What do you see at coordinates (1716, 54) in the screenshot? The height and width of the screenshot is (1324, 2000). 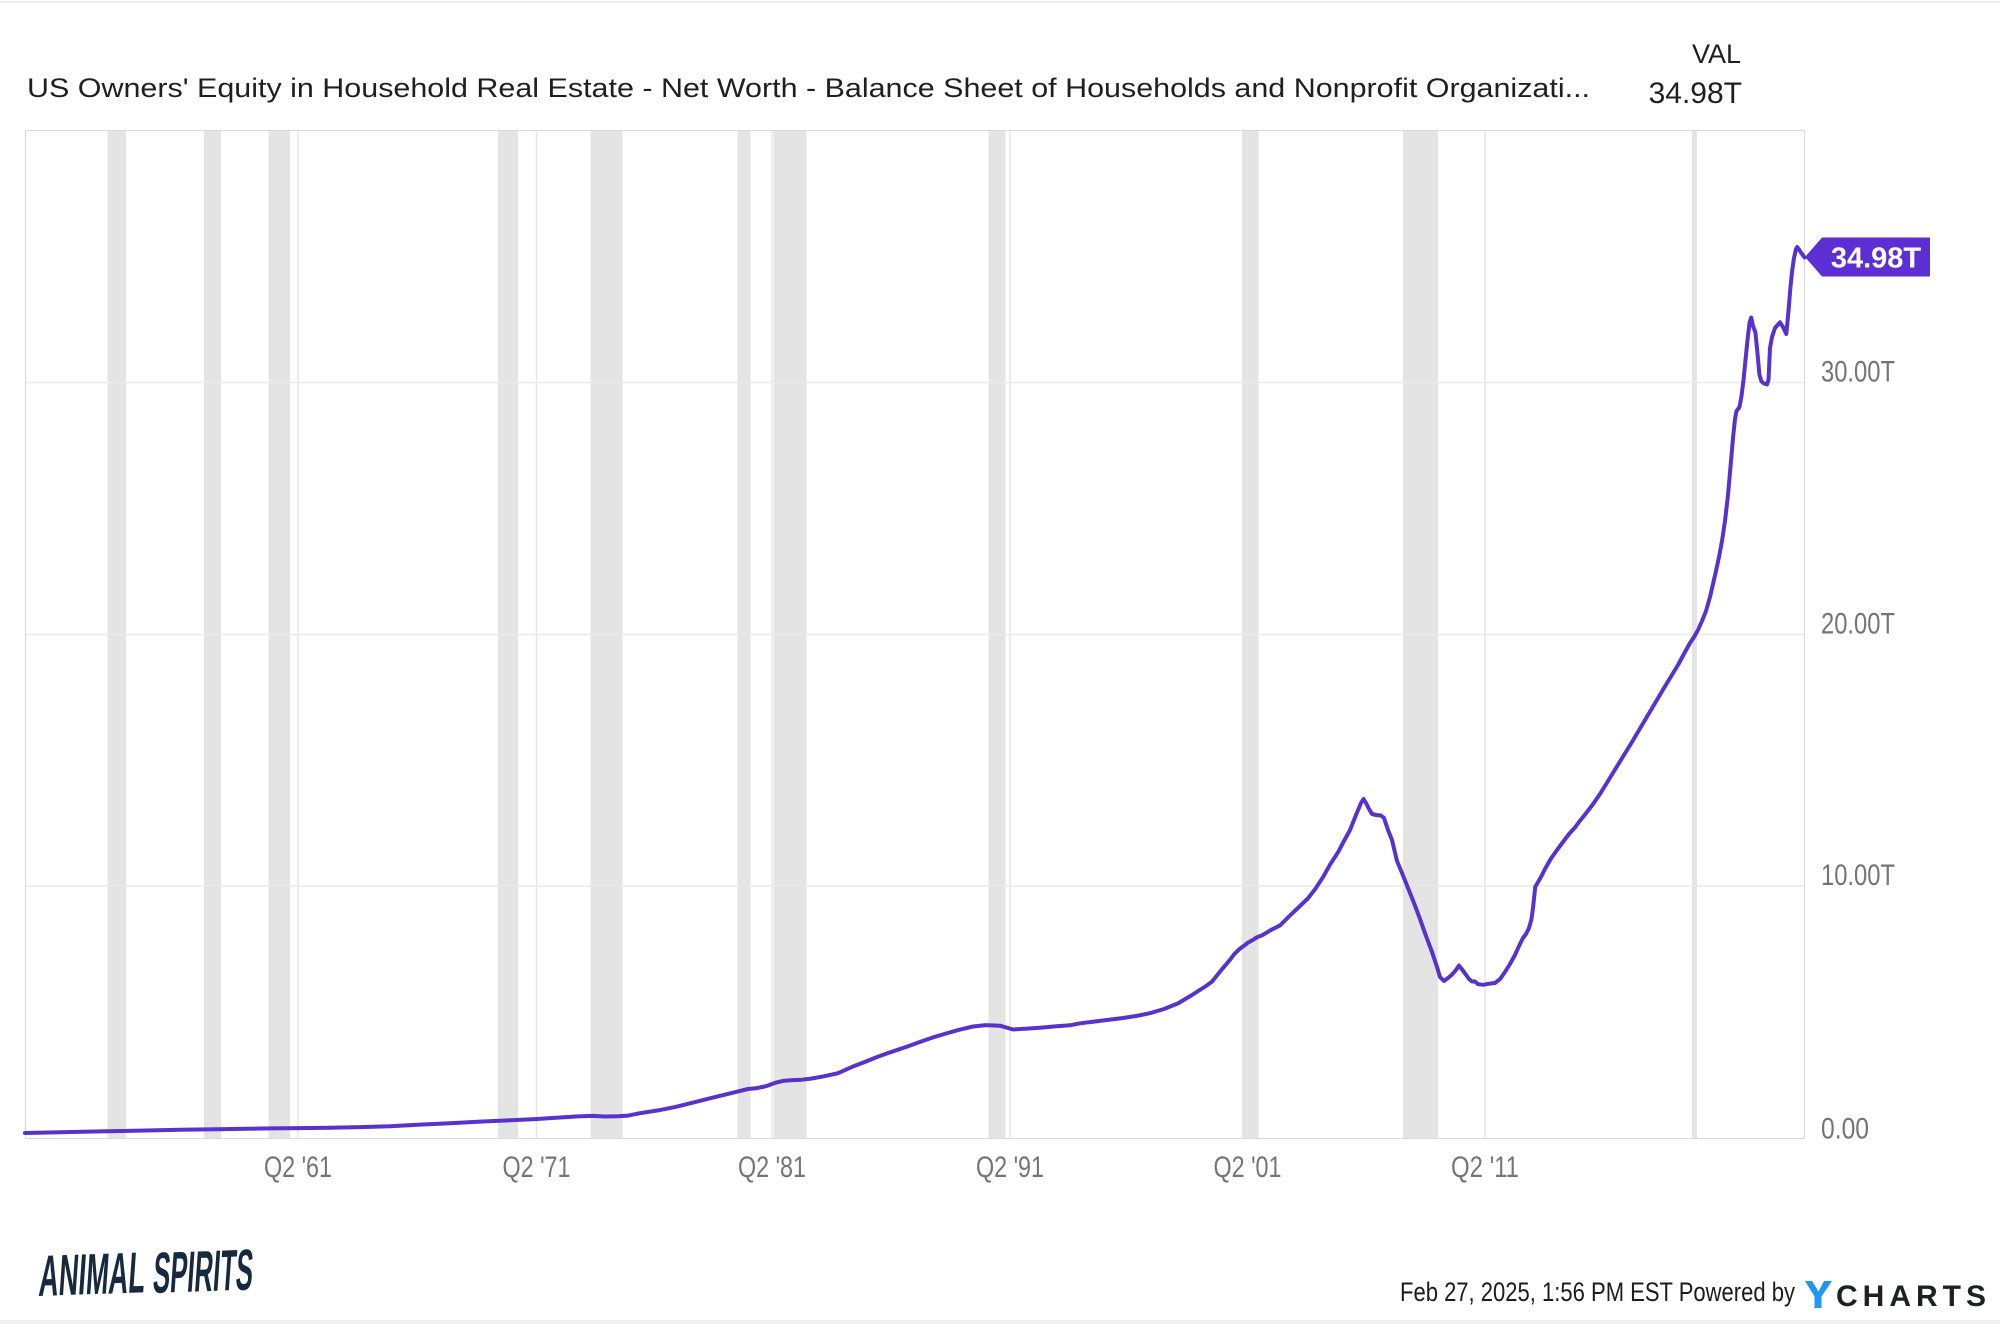 I see `svg-text: VAL` at bounding box center [1716, 54].